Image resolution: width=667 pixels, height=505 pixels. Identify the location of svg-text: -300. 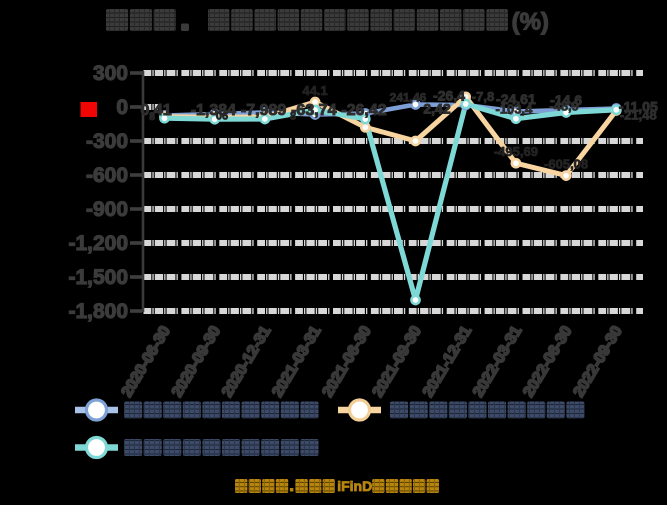
(107, 141).